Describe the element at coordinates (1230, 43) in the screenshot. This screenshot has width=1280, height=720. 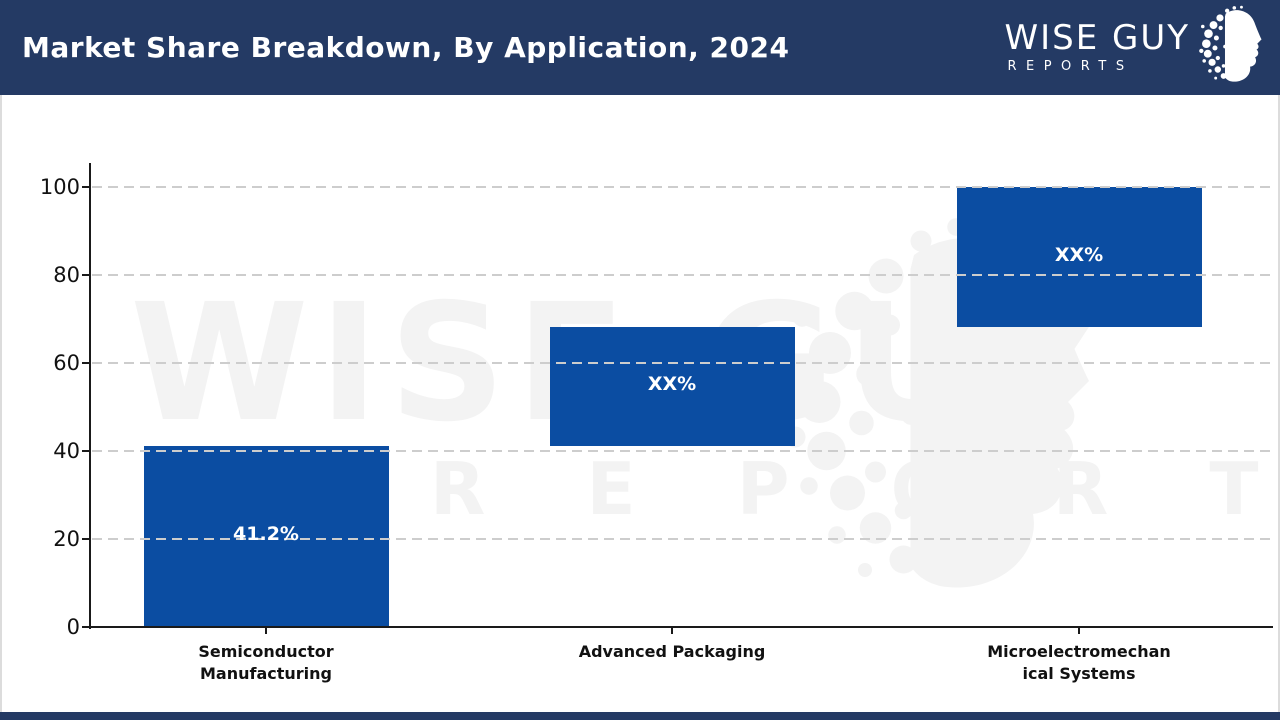
I see `dotted-head-icon` at that location.